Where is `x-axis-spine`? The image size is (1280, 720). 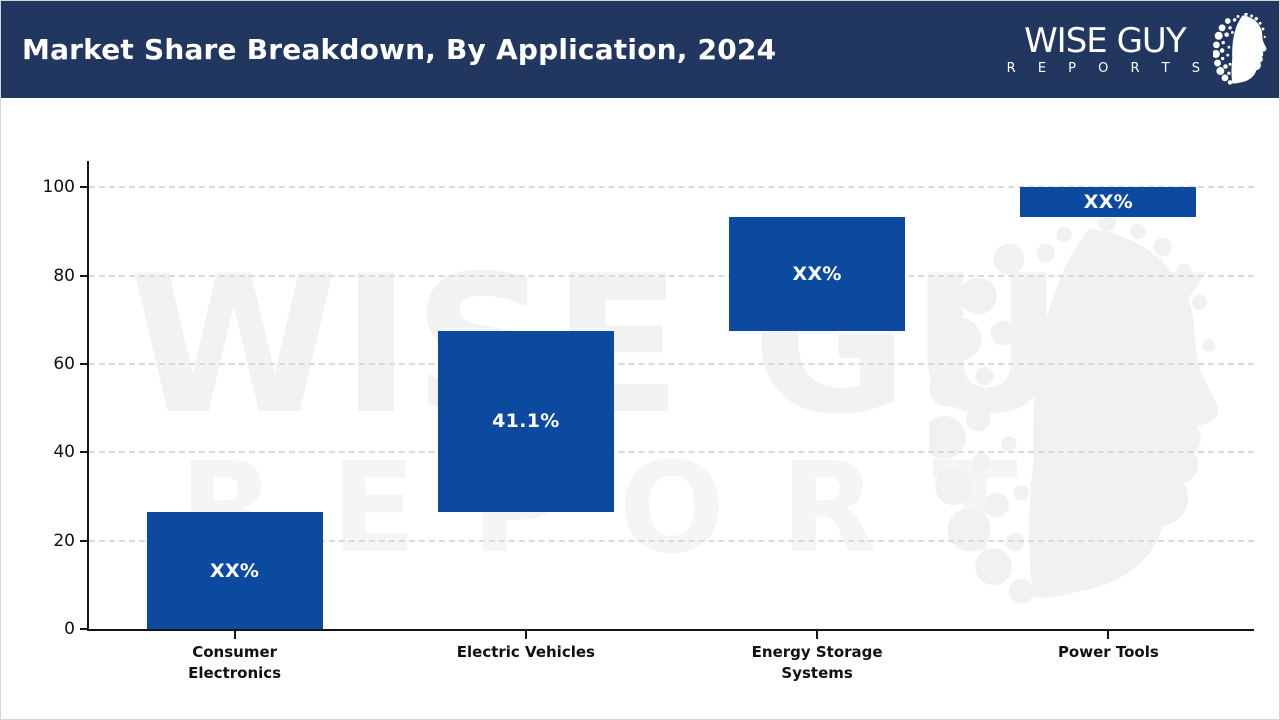
x-axis-spine is located at coordinates (670, 630).